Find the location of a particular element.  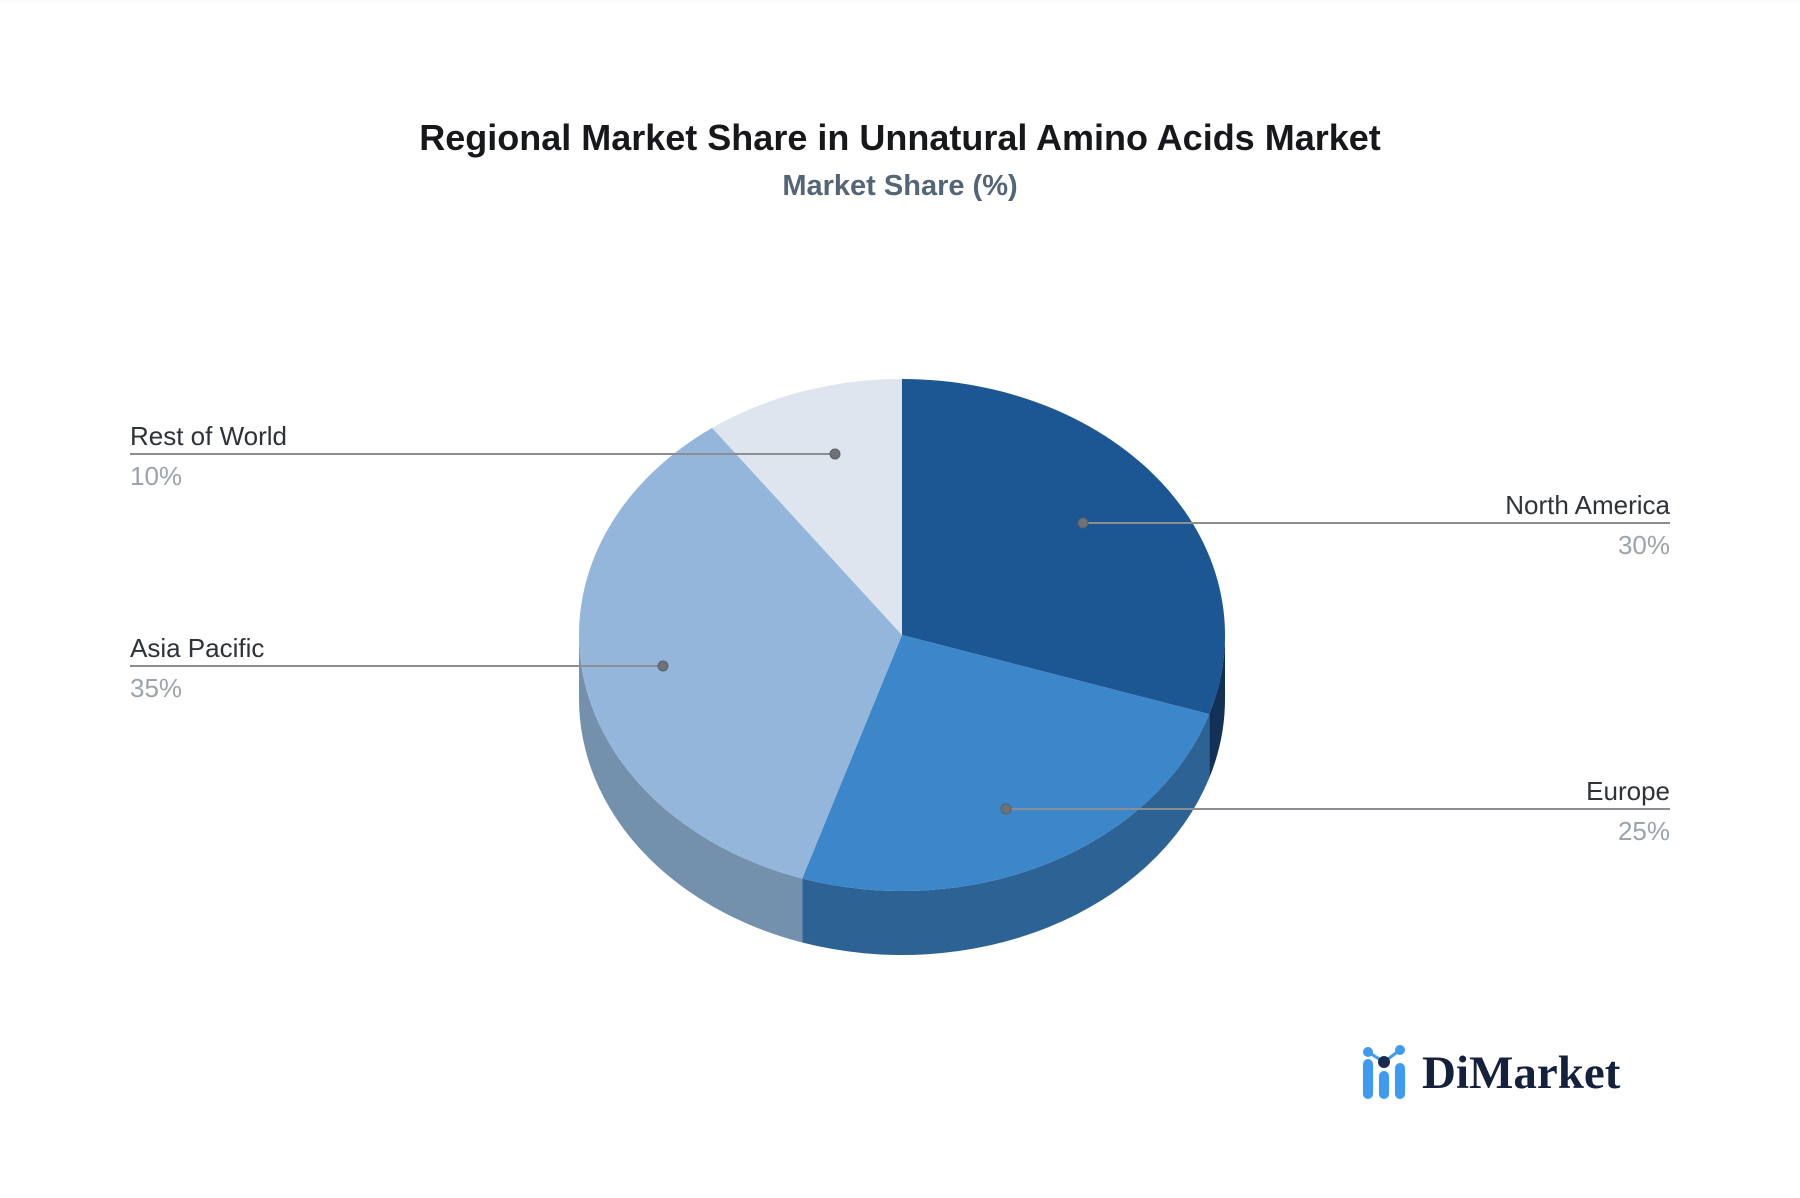

slice-label-asia-pacific: Asia Pacific is located at coordinates (197, 648).